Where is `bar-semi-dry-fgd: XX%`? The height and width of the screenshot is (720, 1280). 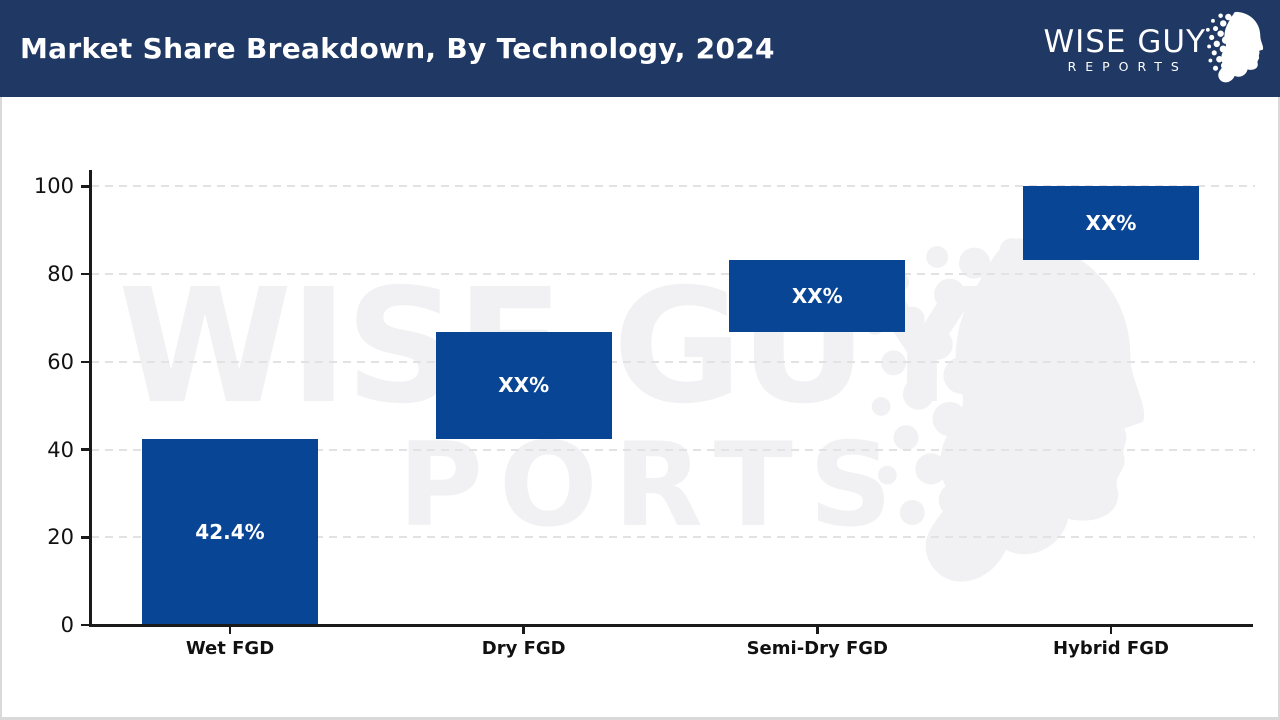 bar-semi-dry-fgd: XX% is located at coordinates (817, 296).